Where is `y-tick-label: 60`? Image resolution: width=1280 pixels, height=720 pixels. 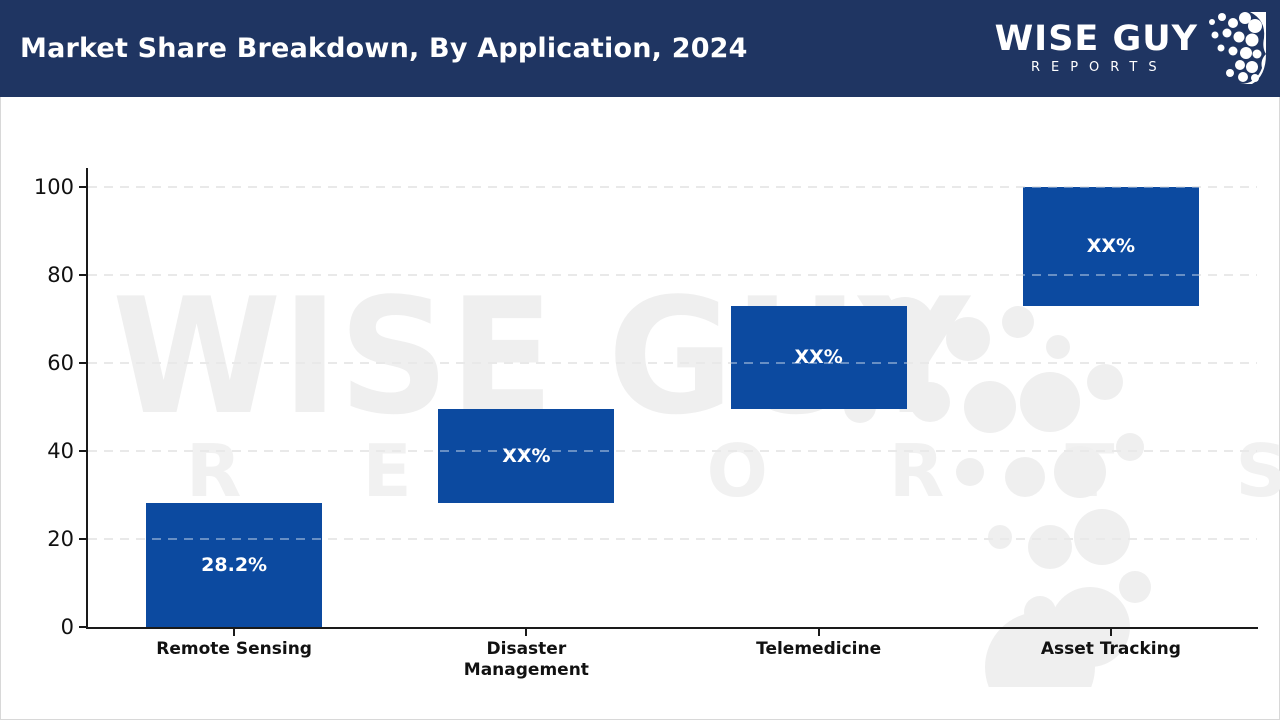
y-tick-label: 60 is located at coordinates (60, 363).